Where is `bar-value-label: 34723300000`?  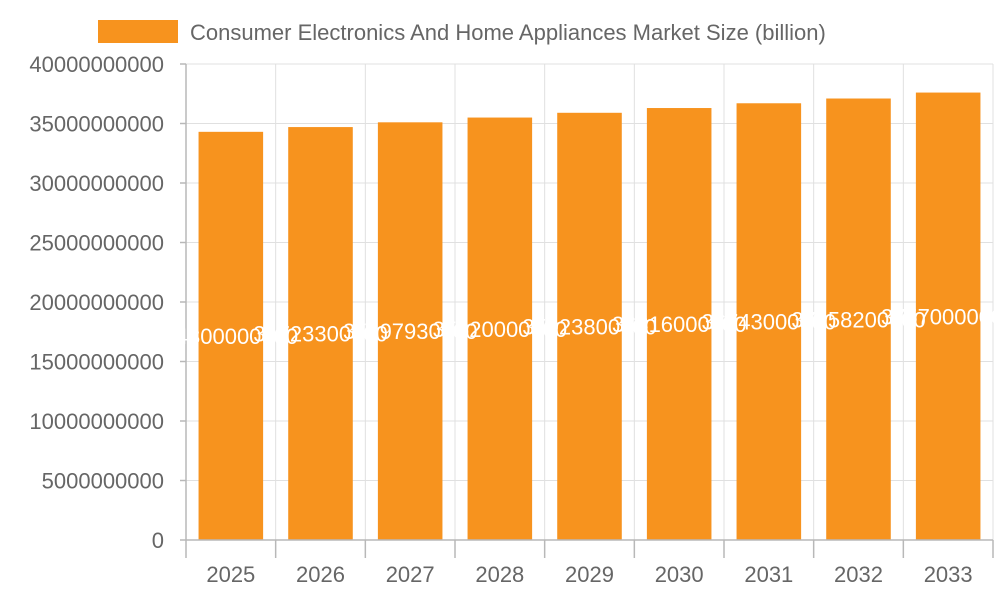 bar-value-label: 34723300000 is located at coordinates (320, 334).